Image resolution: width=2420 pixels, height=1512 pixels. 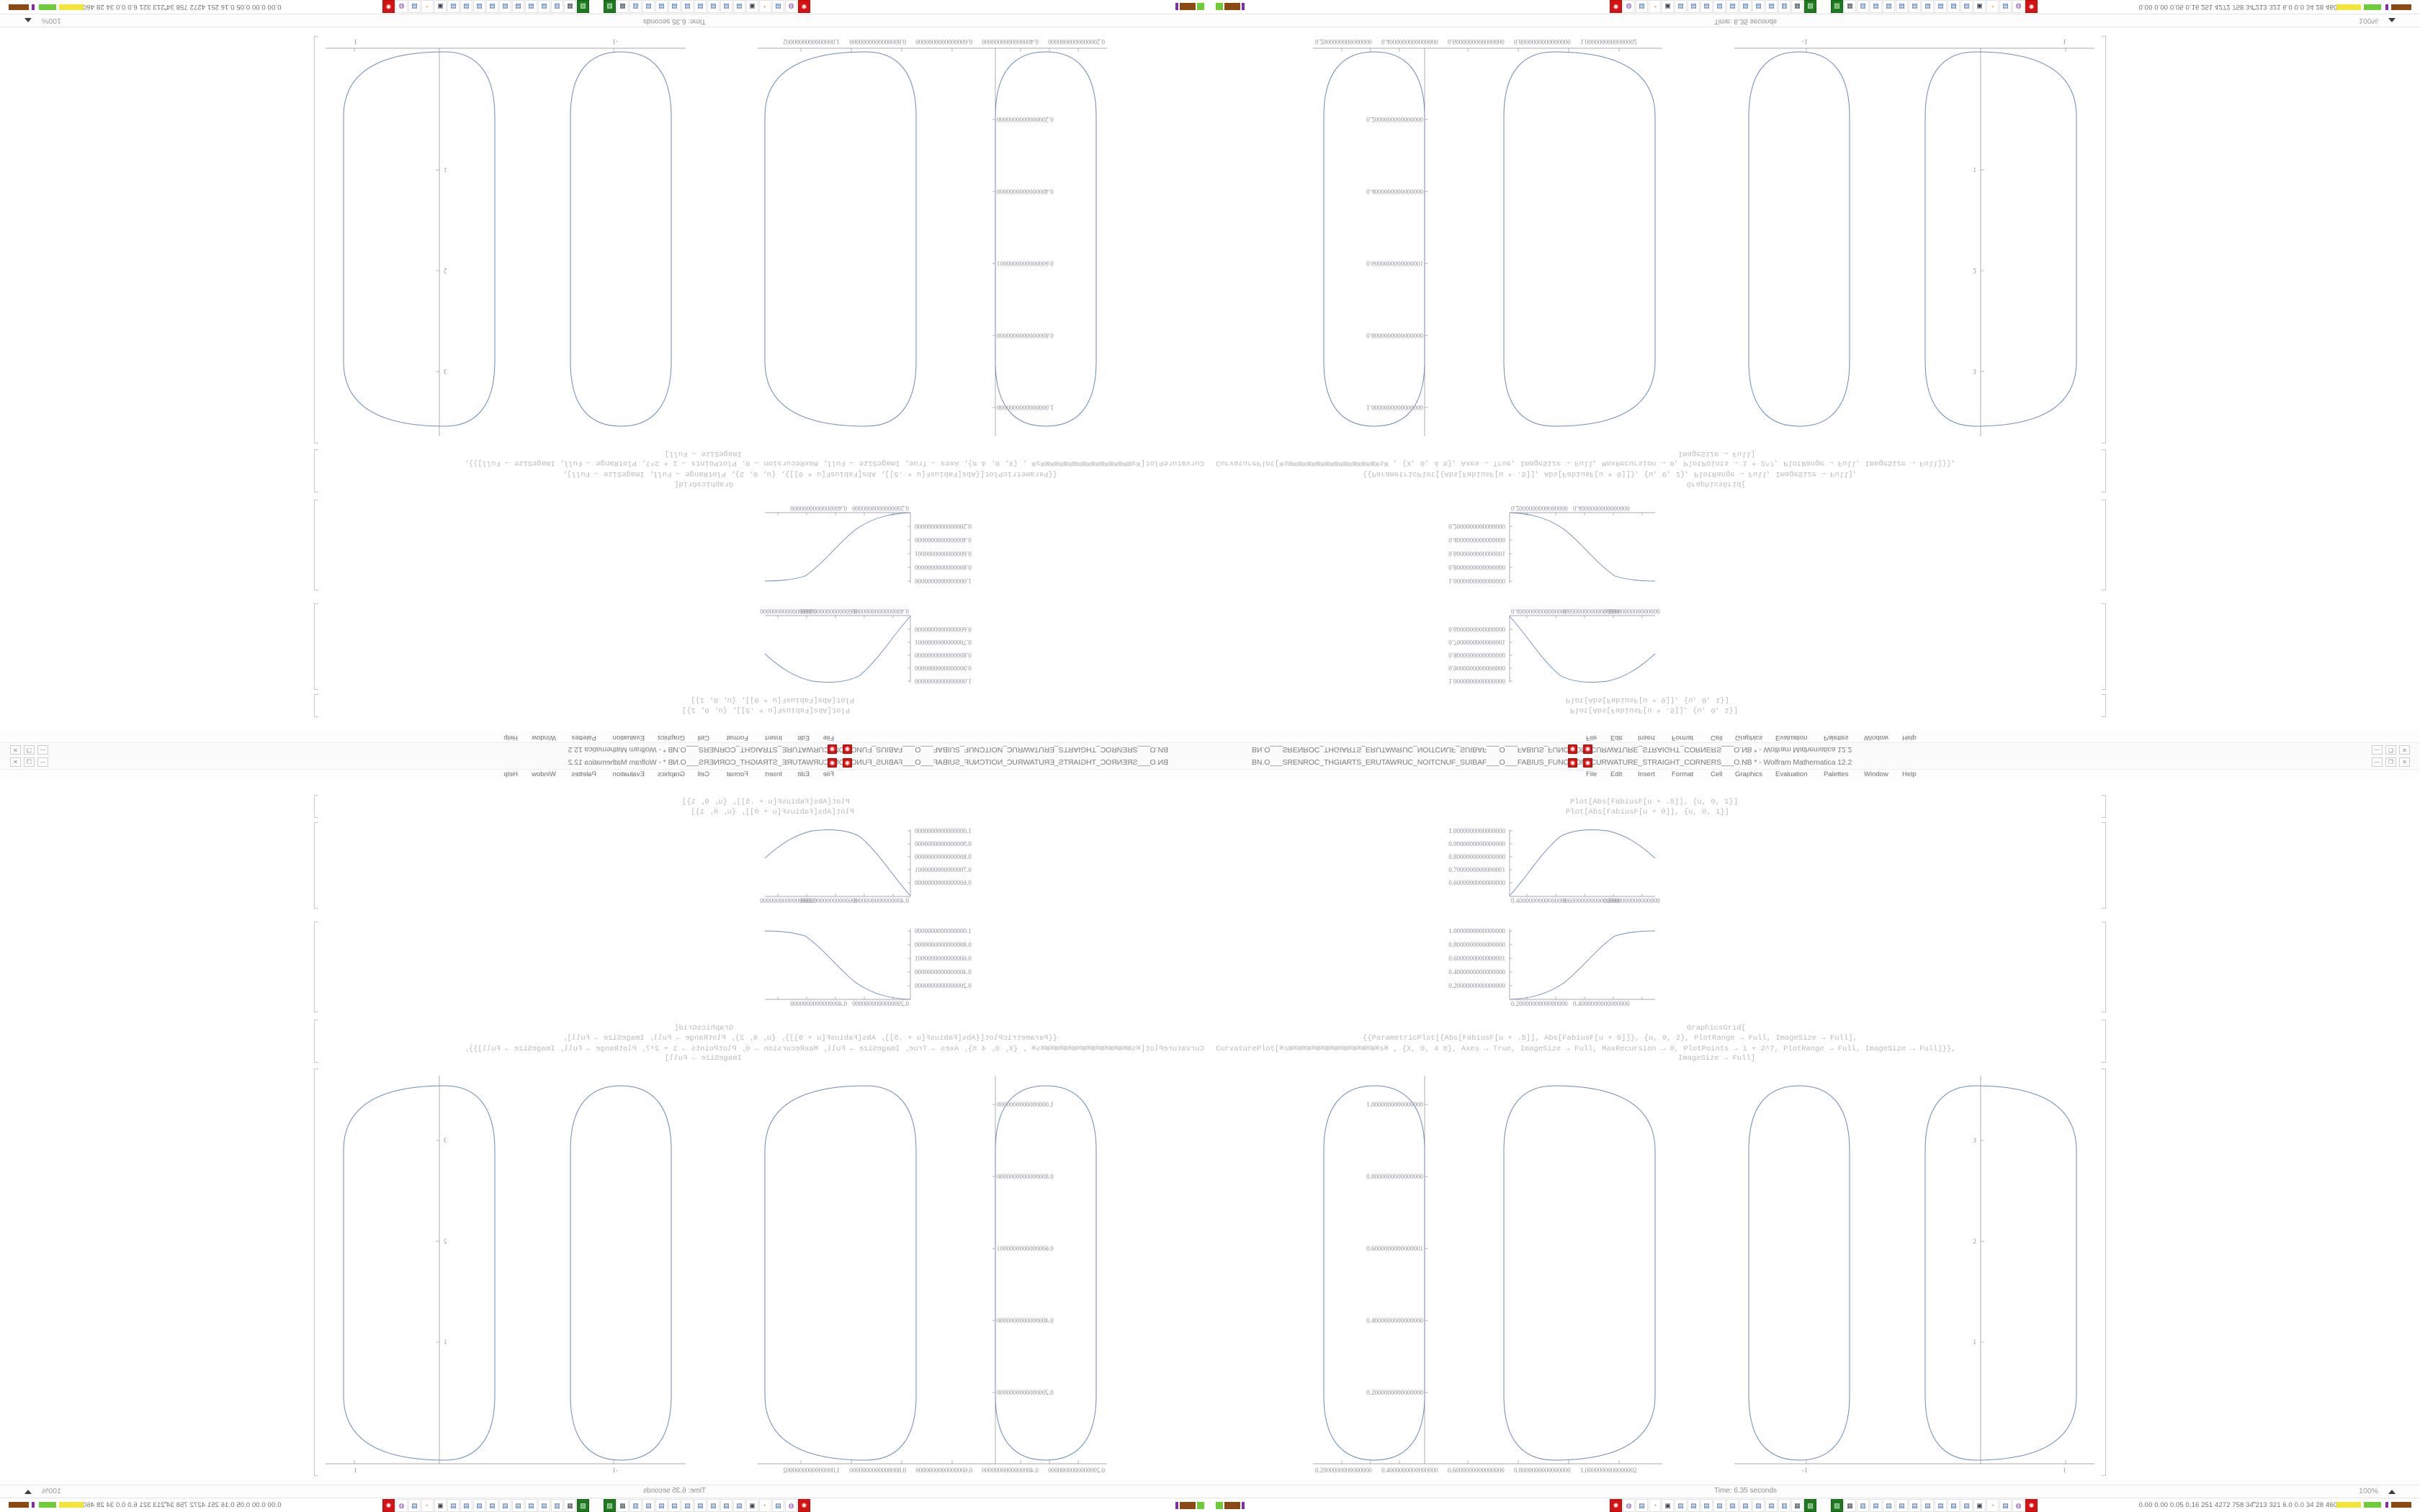 What do you see at coordinates (1909, 774) in the screenshot?
I see `menu-item-help: Help` at bounding box center [1909, 774].